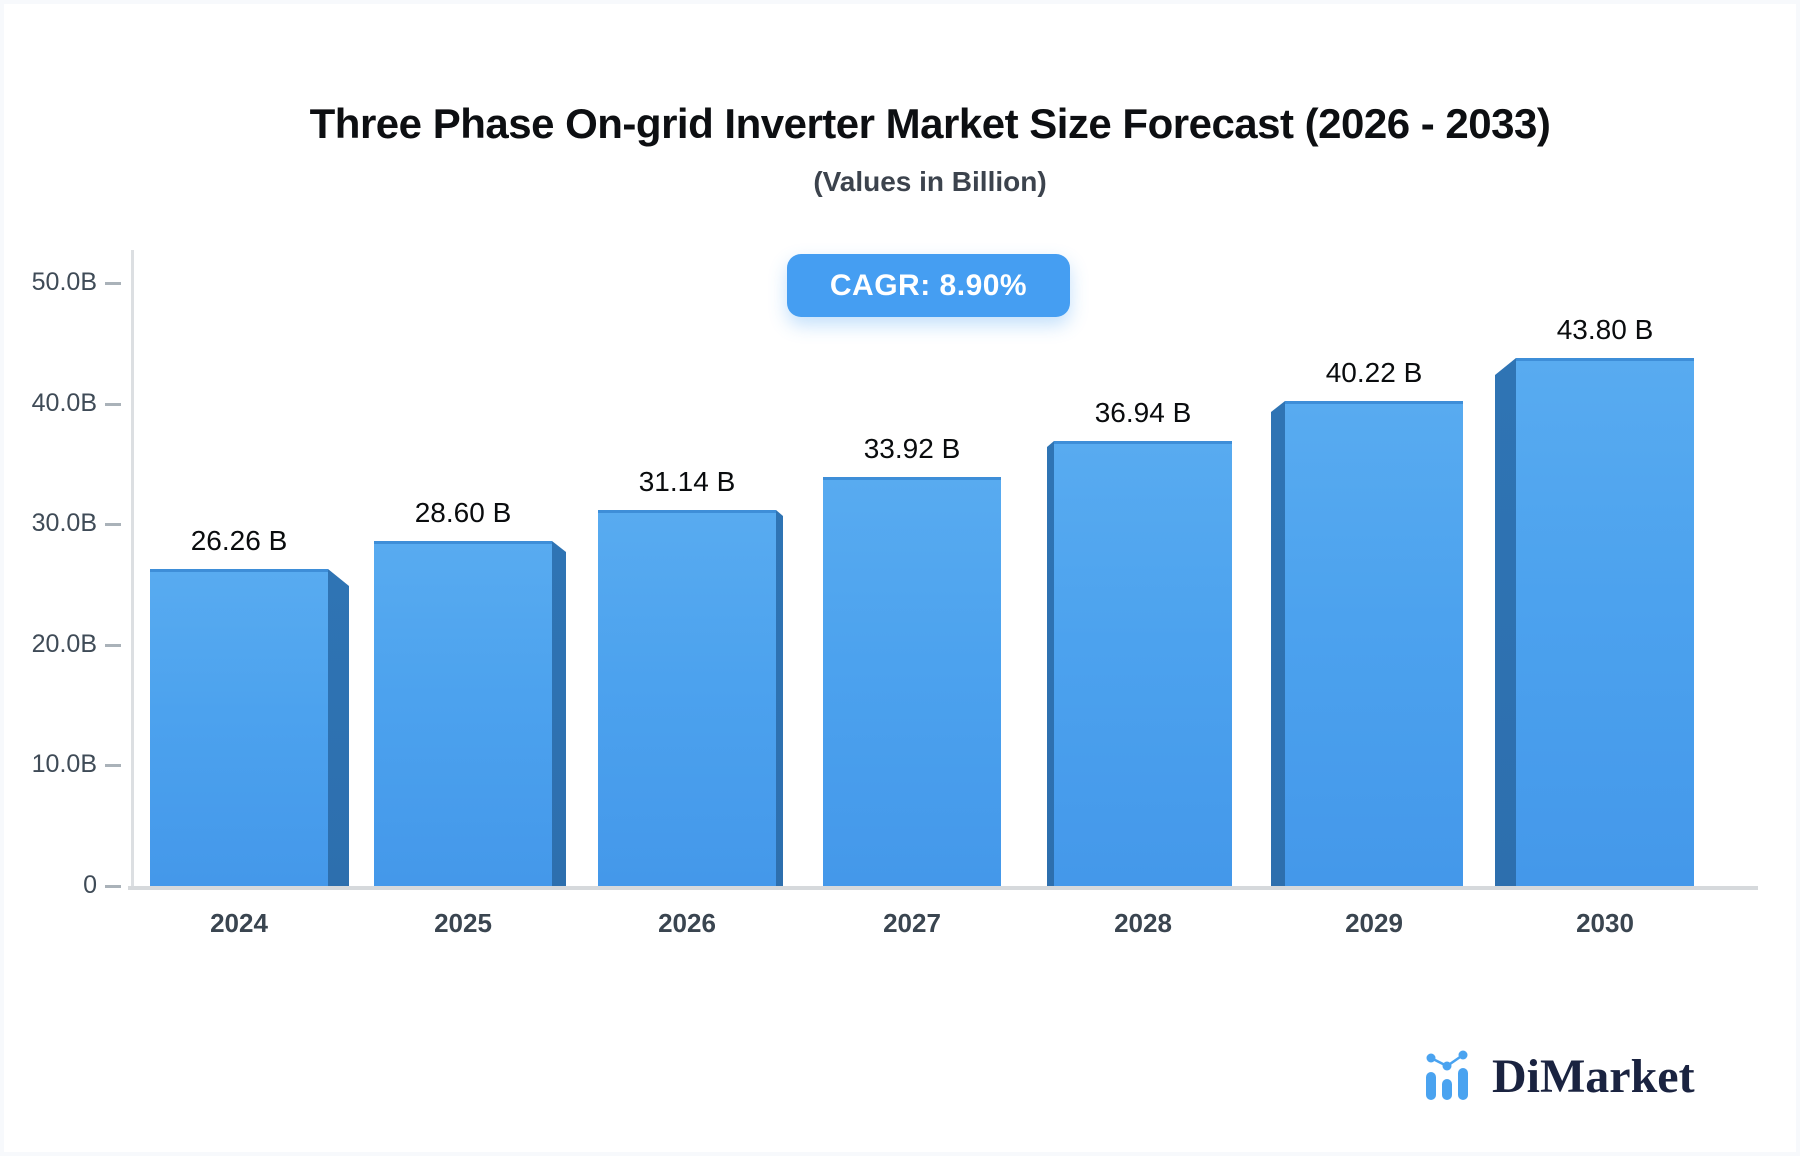 Image resolution: width=1800 pixels, height=1156 pixels. What do you see at coordinates (64, 643) in the screenshot?
I see `y-tick-label: 20.0B` at bounding box center [64, 643].